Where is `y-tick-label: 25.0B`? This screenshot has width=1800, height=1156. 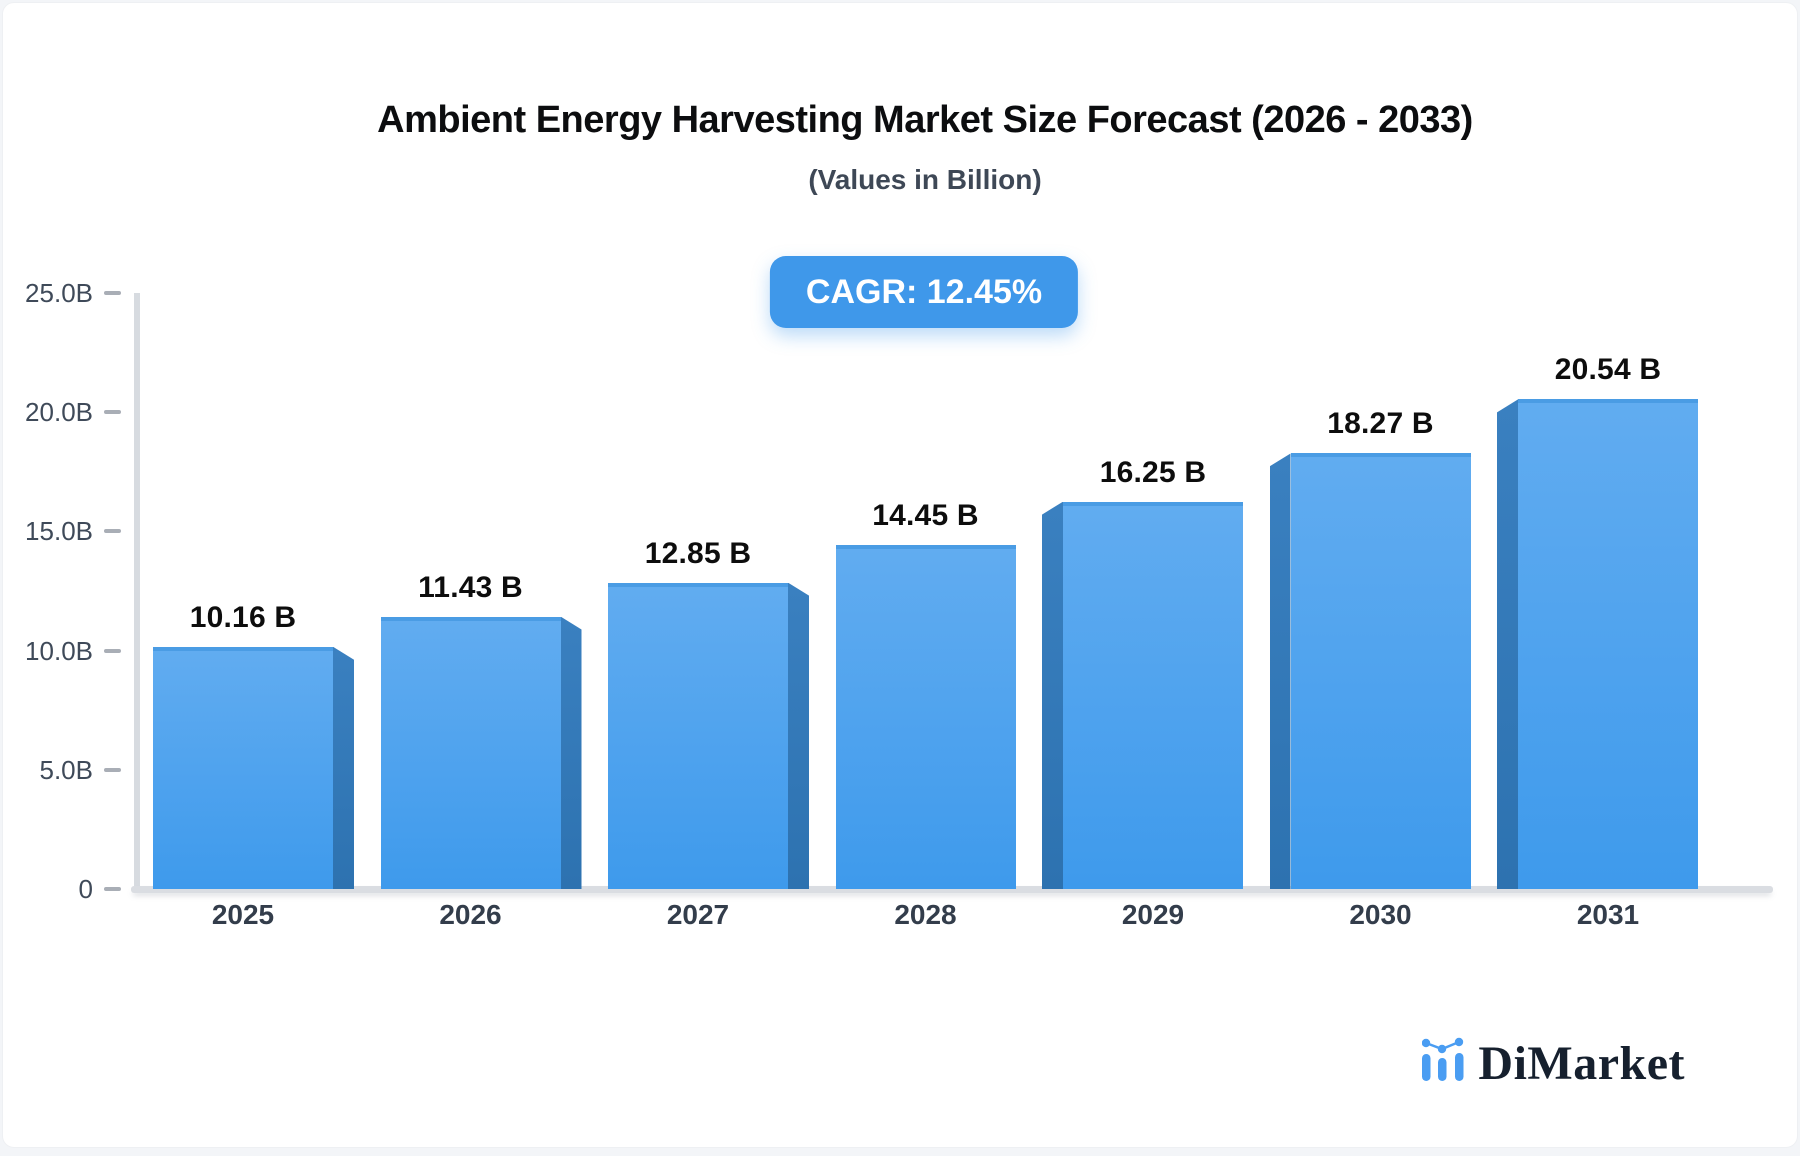 y-tick-label: 25.0B is located at coordinates (59, 293).